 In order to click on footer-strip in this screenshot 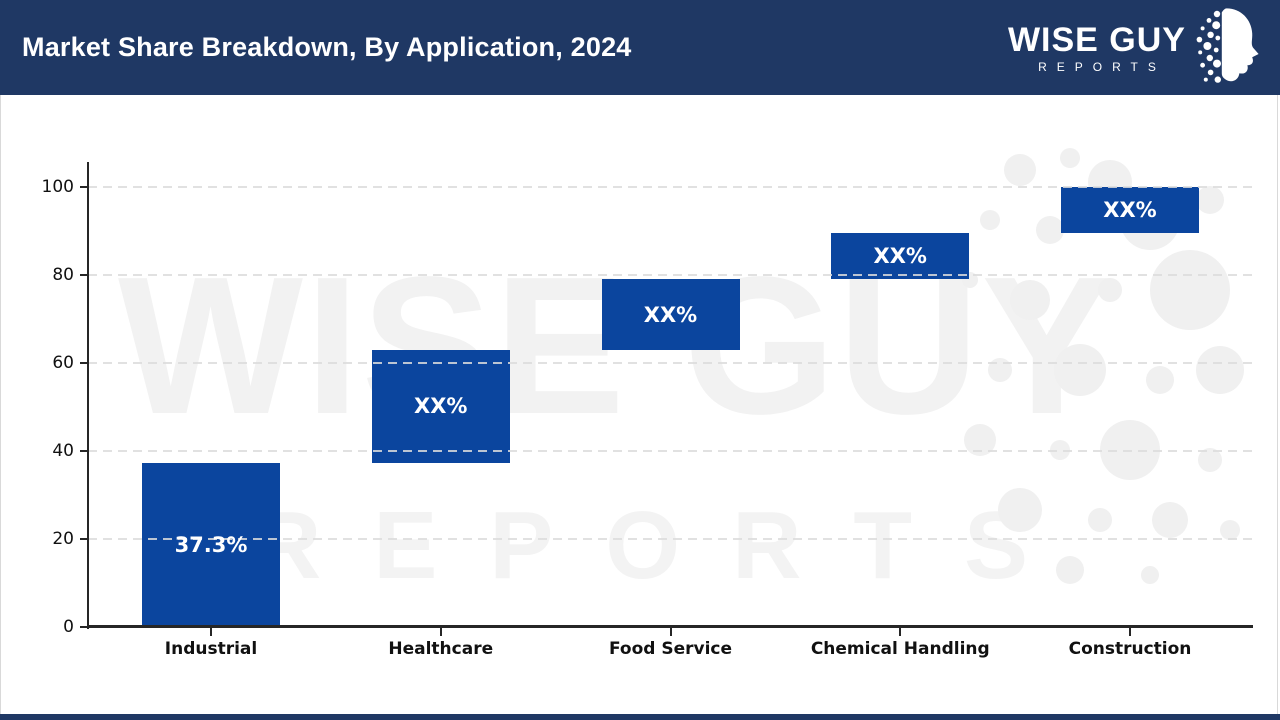, I will do `click(640, 717)`.